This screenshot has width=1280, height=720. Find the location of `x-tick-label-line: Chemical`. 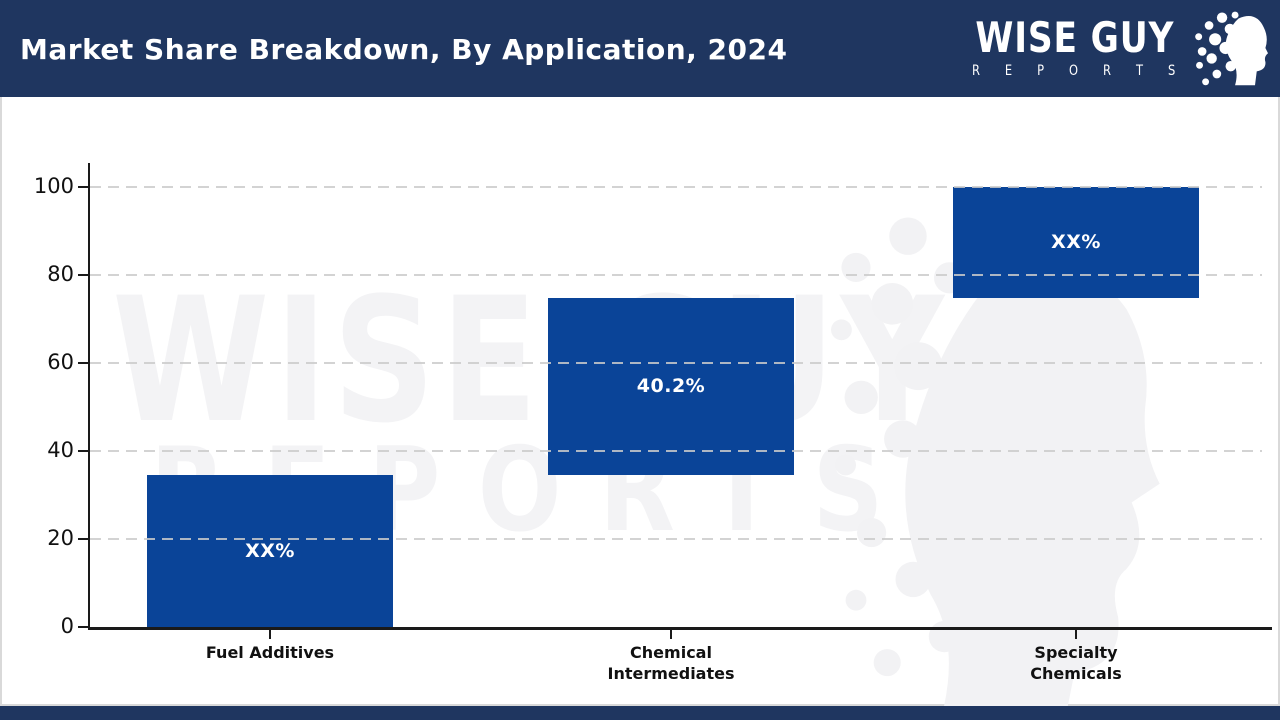

x-tick-label-line: Chemical is located at coordinates (671, 652).